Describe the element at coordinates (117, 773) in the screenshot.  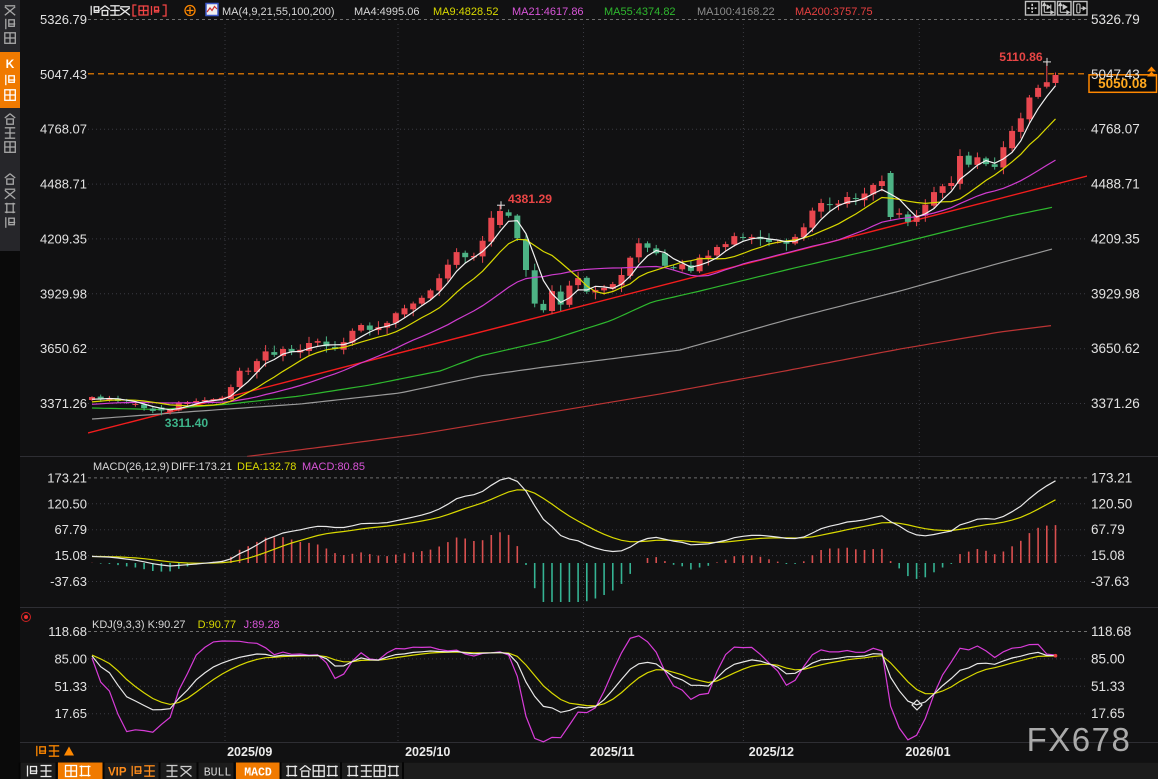
I see `svg-text: VIP` at that location.